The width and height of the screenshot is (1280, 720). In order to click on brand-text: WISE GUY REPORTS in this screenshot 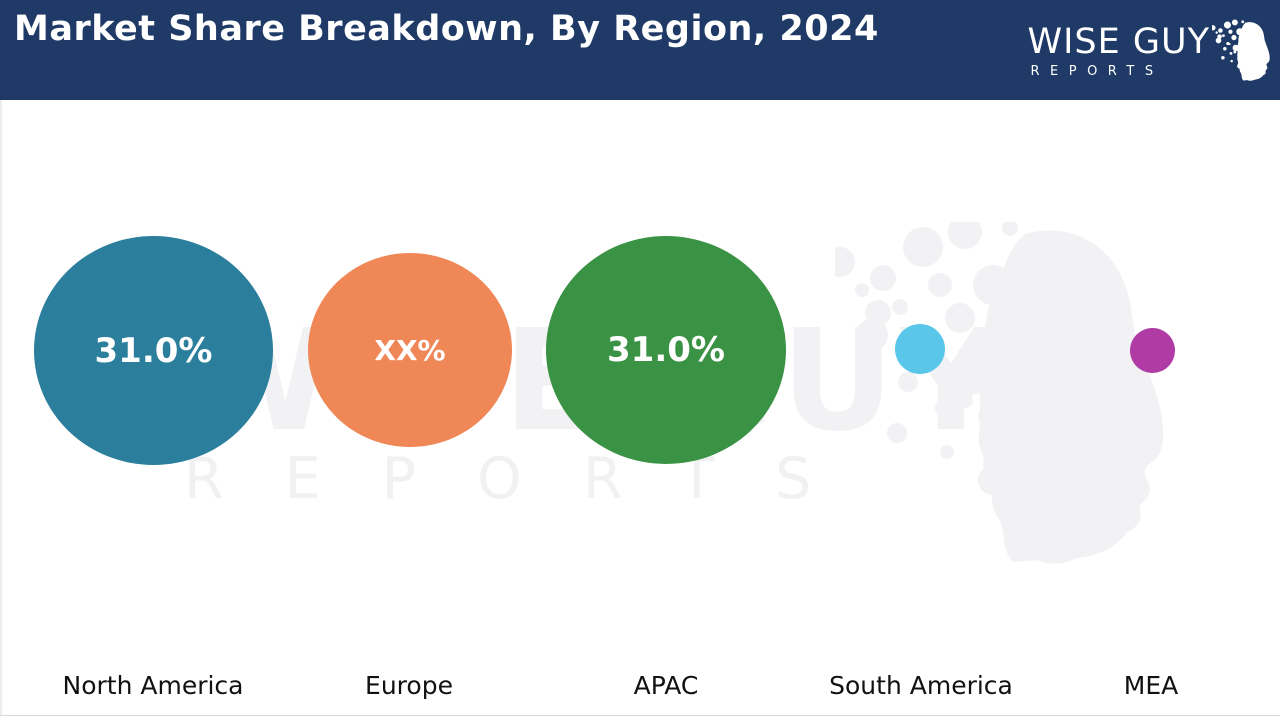, I will do `click(1118, 51)`.